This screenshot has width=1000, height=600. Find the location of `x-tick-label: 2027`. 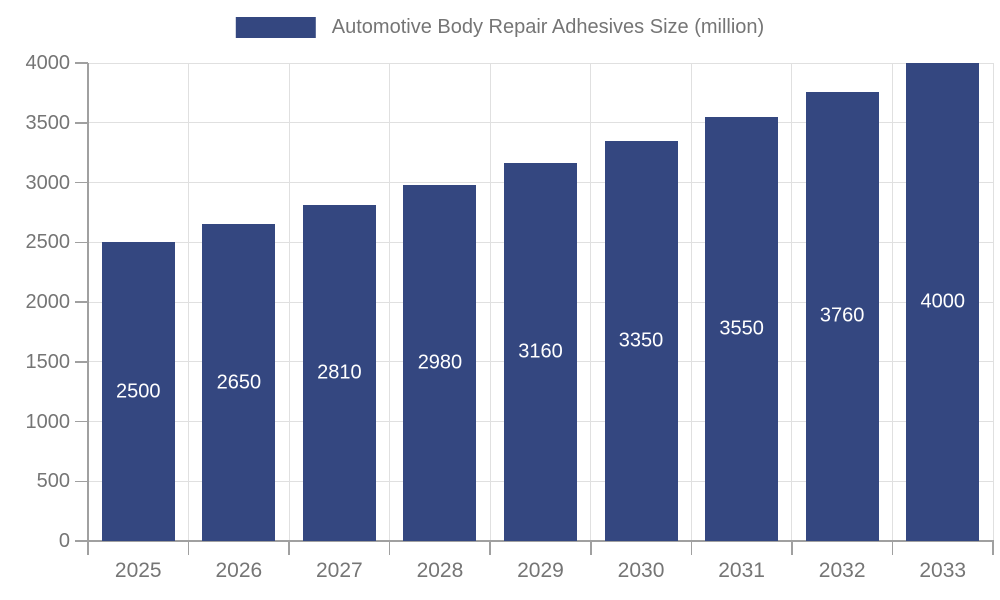

x-tick-label: 2027 is located at coordinates (339, 570).